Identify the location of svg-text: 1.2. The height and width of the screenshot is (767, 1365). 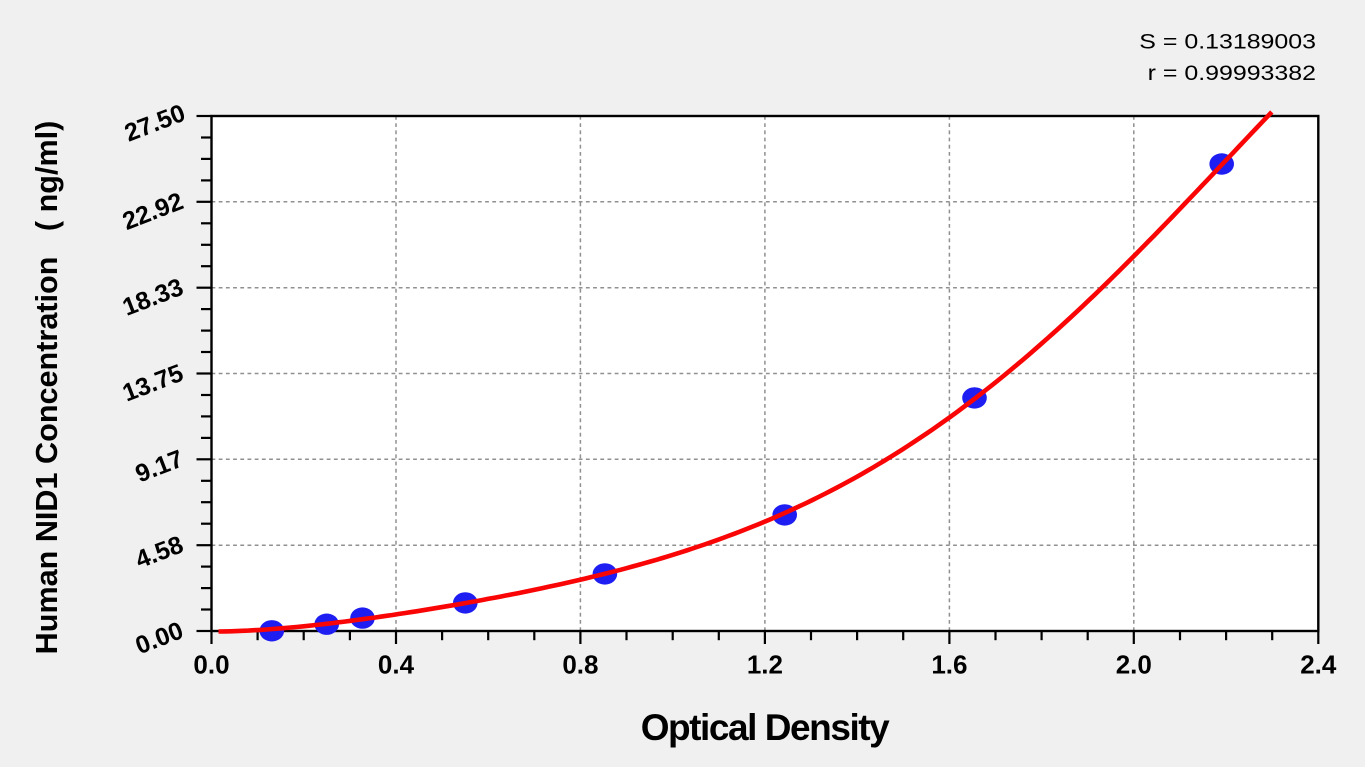
(765, 665).